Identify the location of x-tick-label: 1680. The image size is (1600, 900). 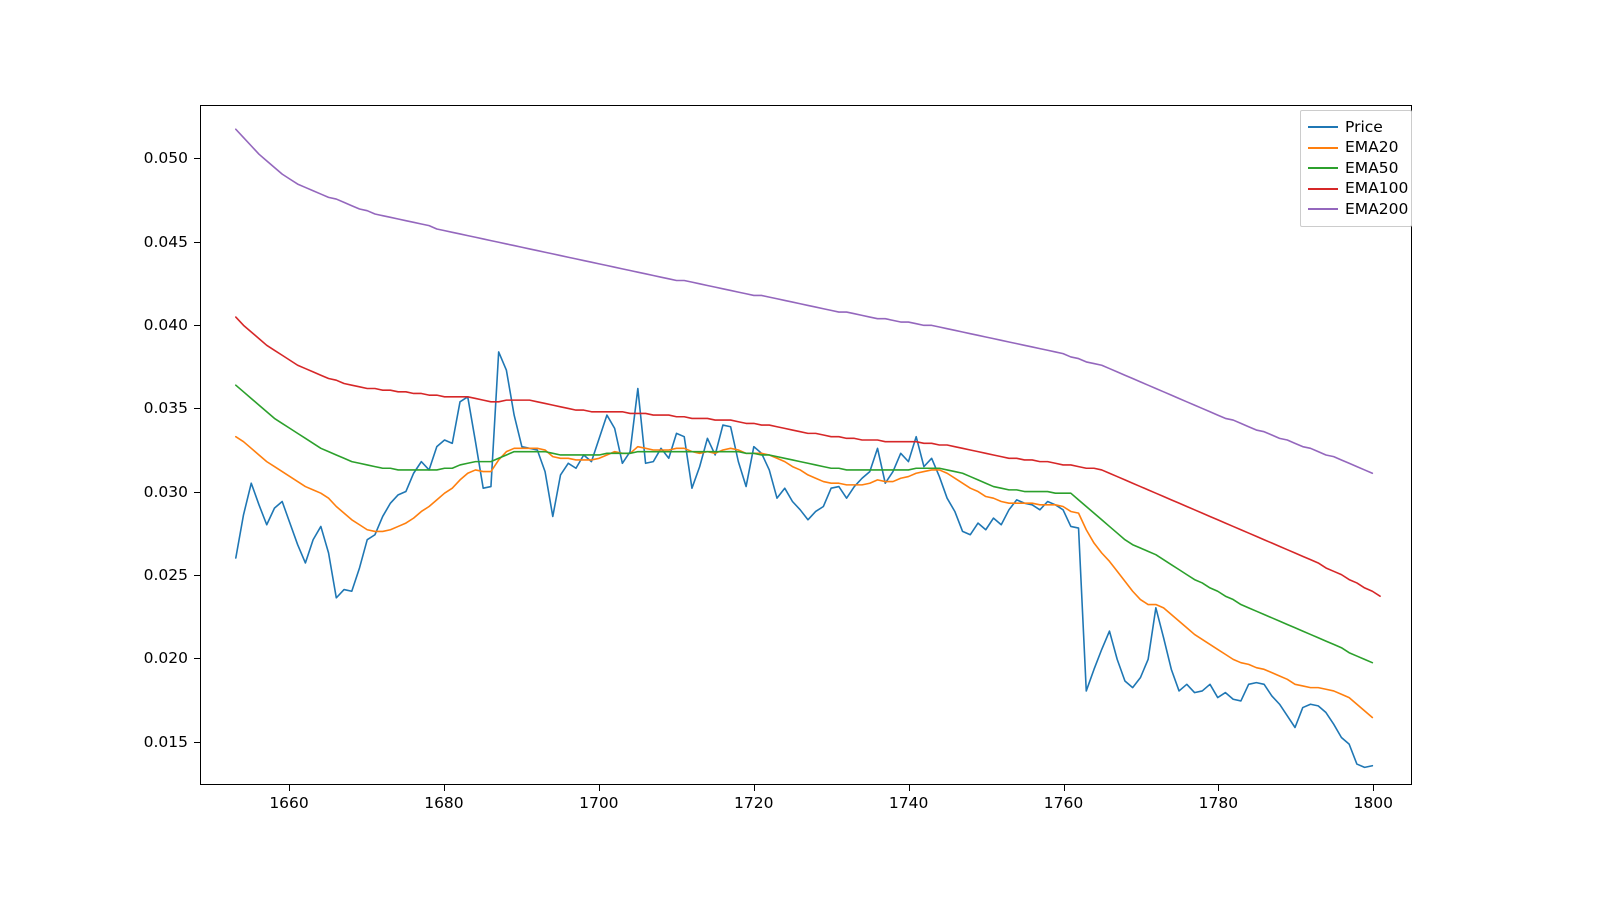
(444, 803).